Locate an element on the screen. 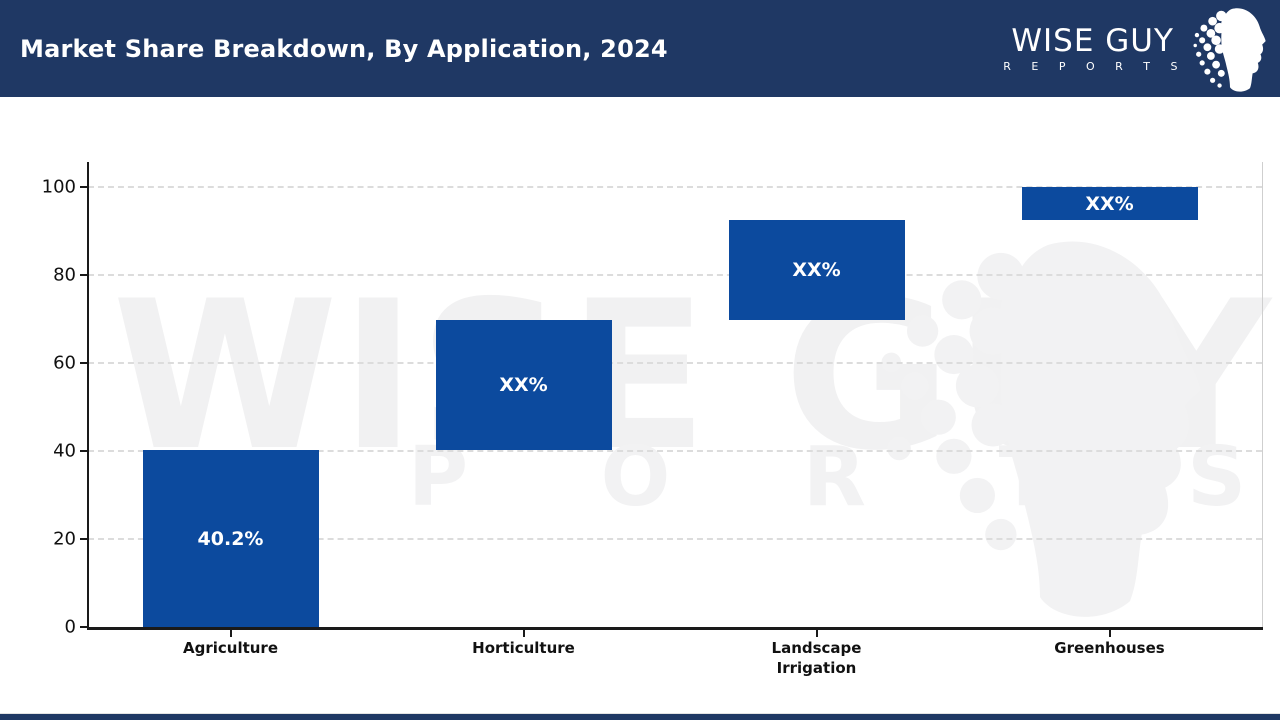 The height and width of the screenshot is (720, 1280). logo-subtitle: R E P O R T S is located at coordinates (1094, 66).